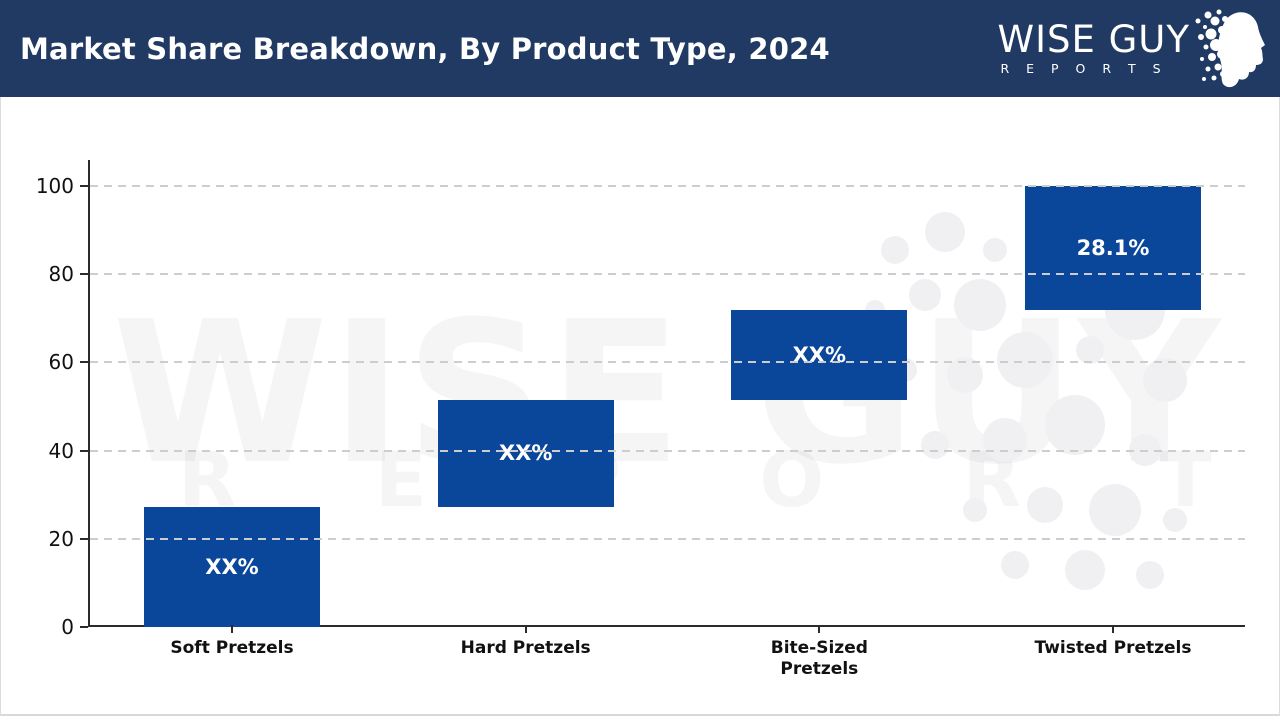  I want to click on bar-value-label: 28.1%, so click(1113, 247).